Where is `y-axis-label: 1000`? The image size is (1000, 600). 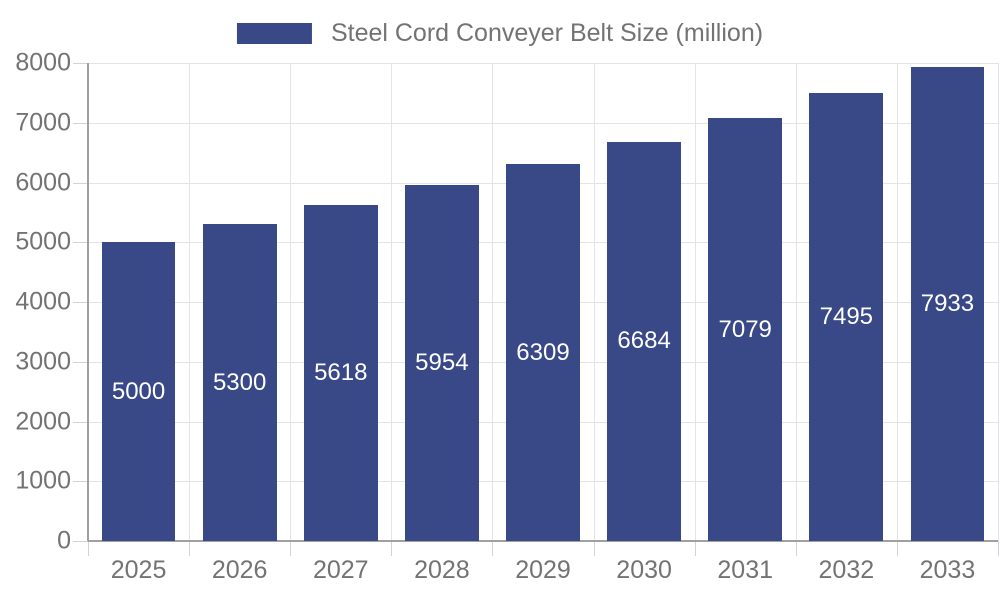
y-axis-label: 1000 is located at coordinates (43, 480).